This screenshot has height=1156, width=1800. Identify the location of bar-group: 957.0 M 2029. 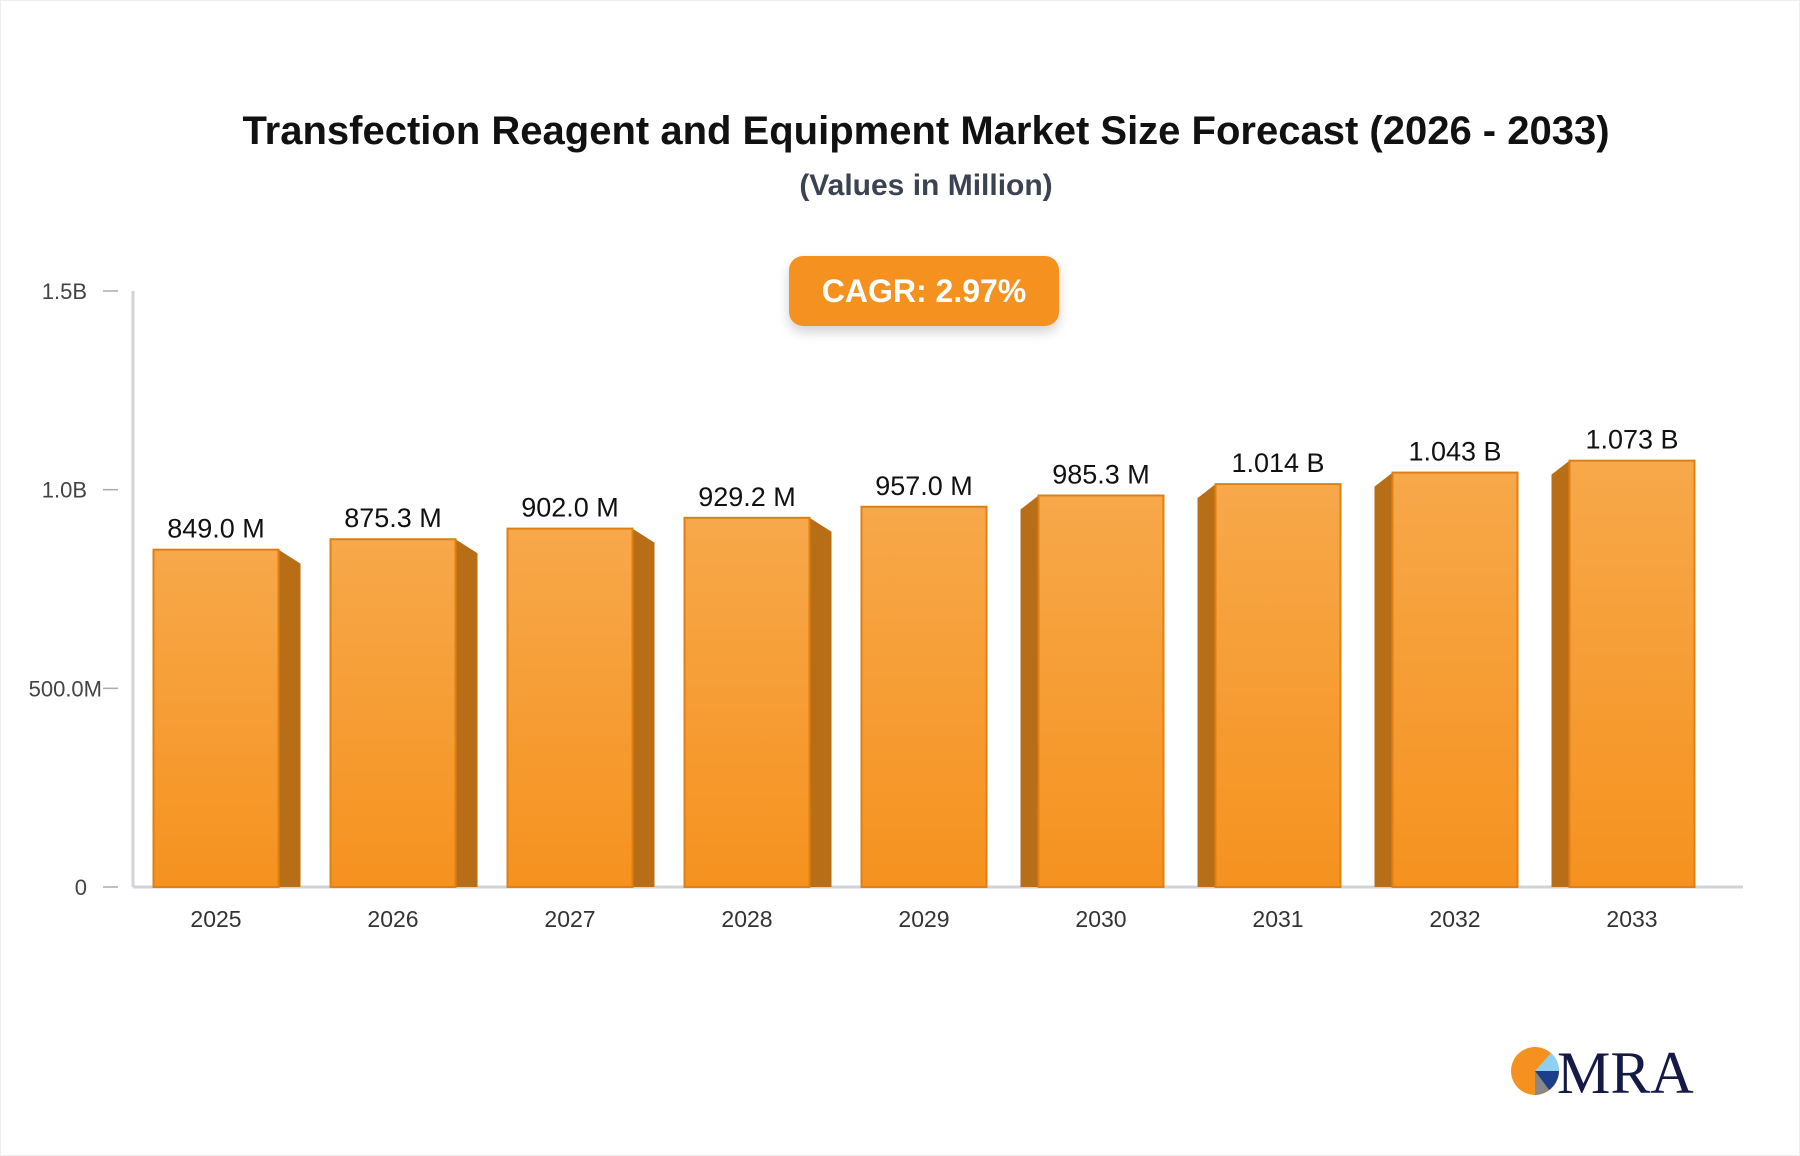
(924, 701).